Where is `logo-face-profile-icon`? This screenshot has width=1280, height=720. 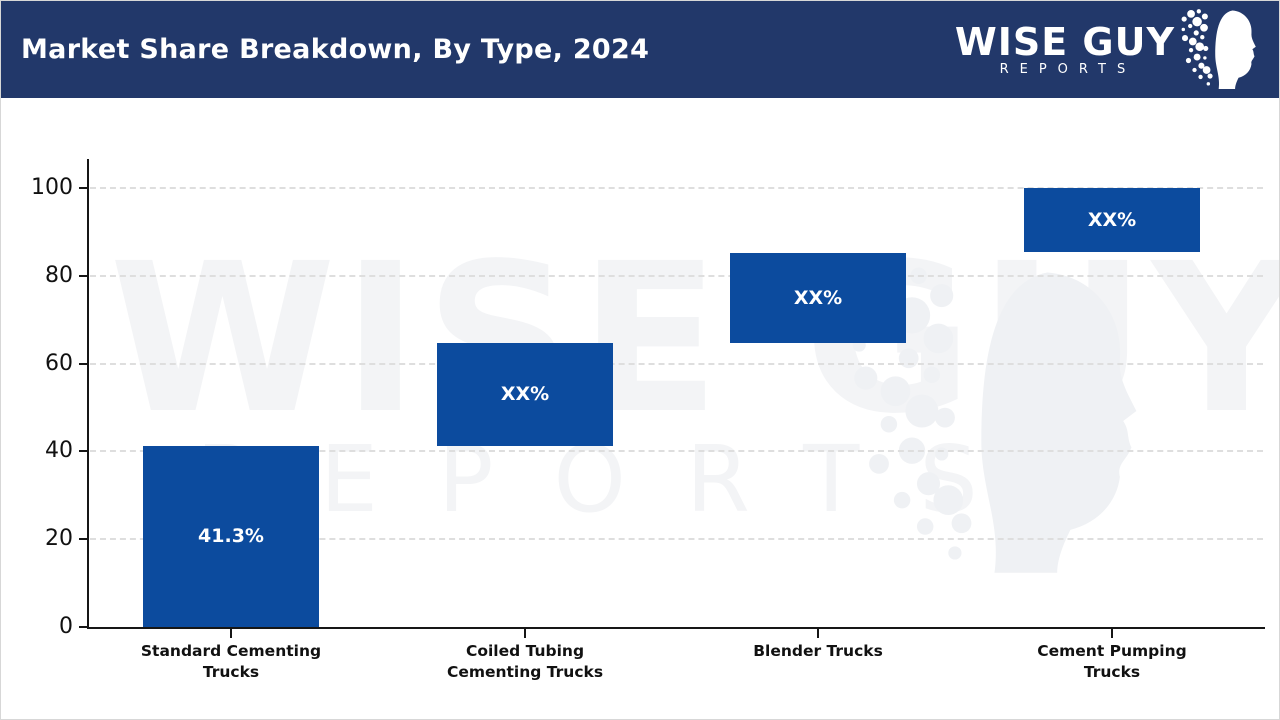 logo-face-profile-icon is located at coordinates (1223, 50).